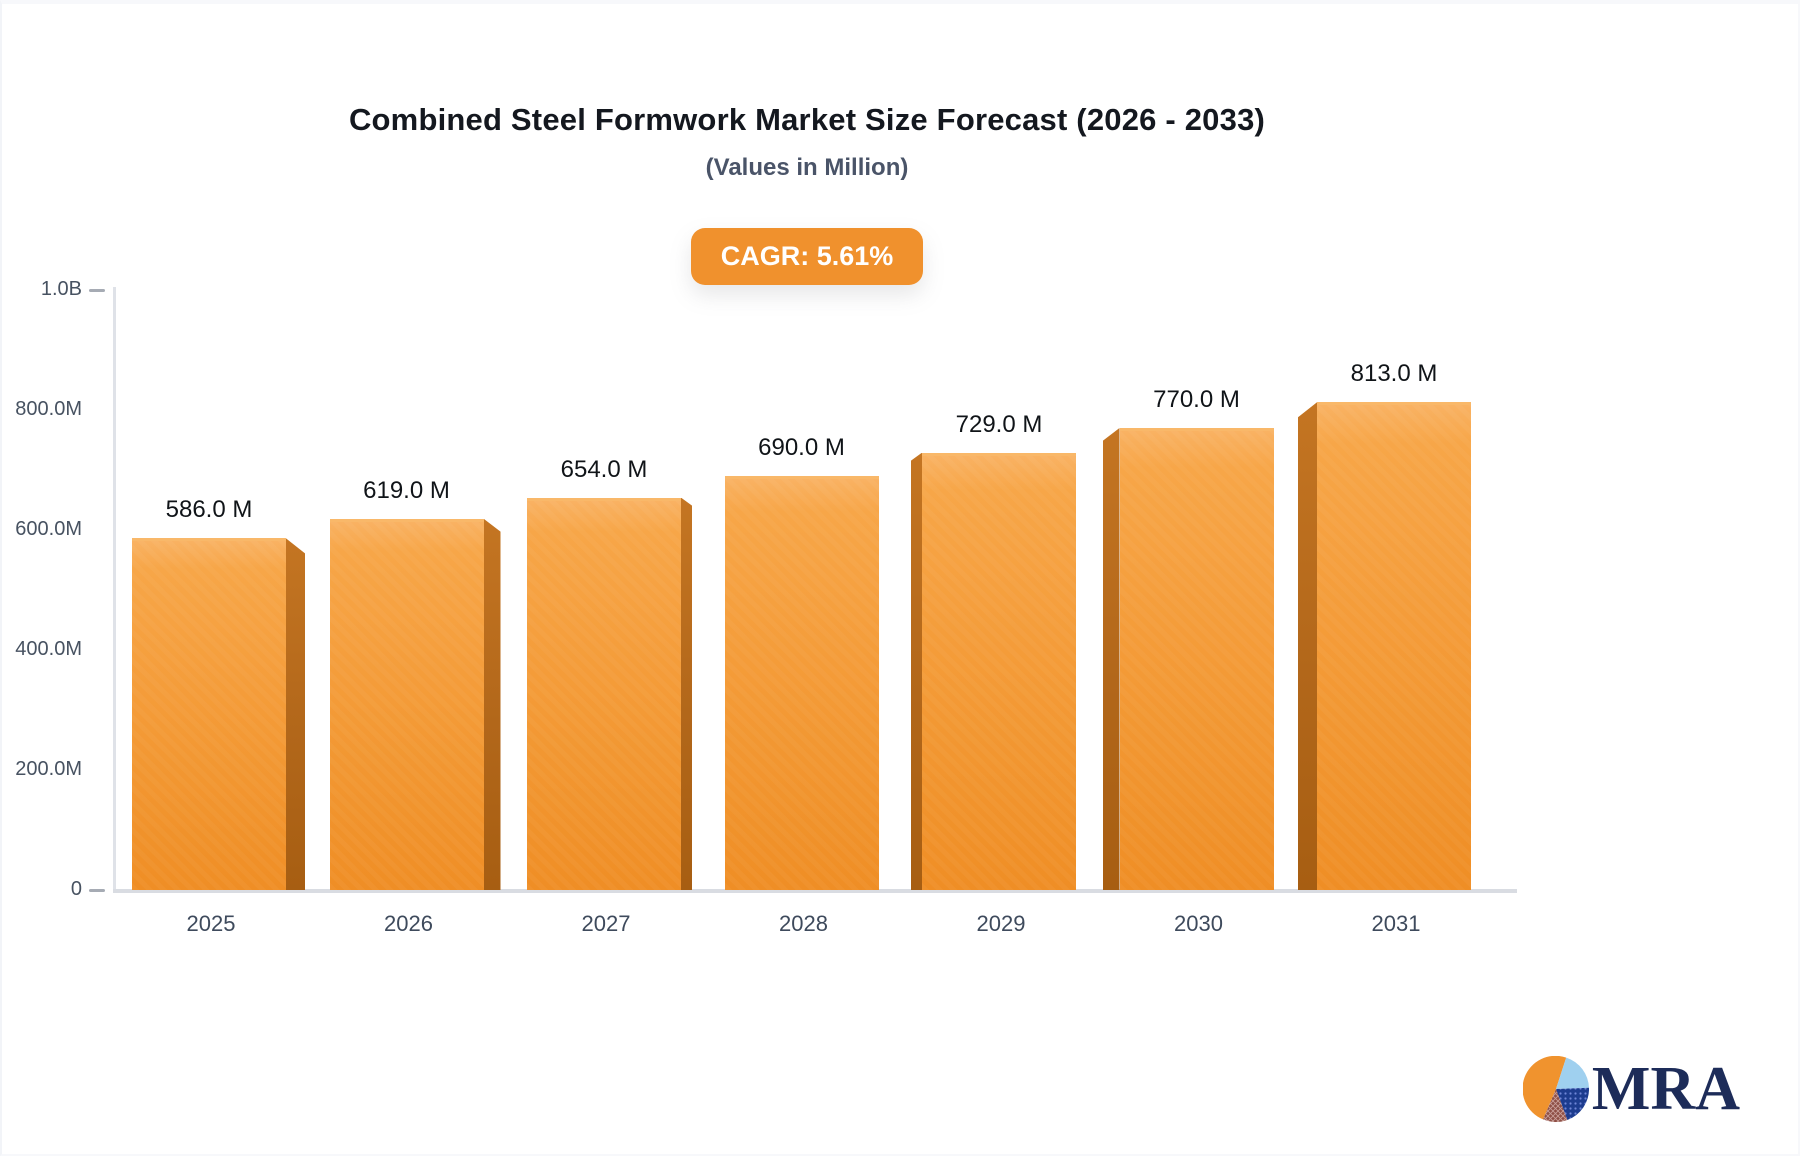 The height and width of the screenshot is (1156, 1800). Describe the element at coordinates (916, 671) in the screenshot. I see `bar-3d-side-2029` at that location.